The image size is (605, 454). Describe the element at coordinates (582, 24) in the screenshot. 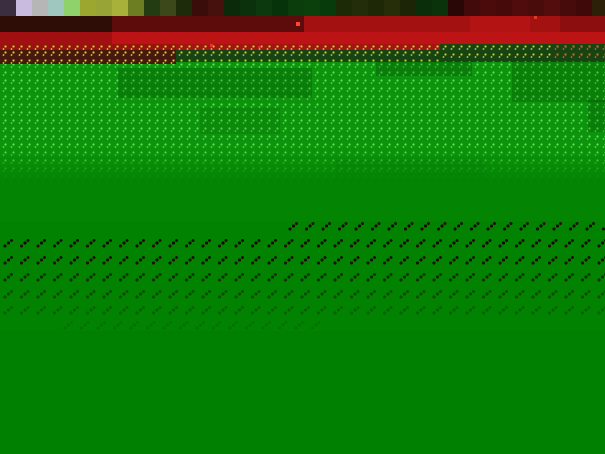

I see `maroon-band-block-b` at that location.